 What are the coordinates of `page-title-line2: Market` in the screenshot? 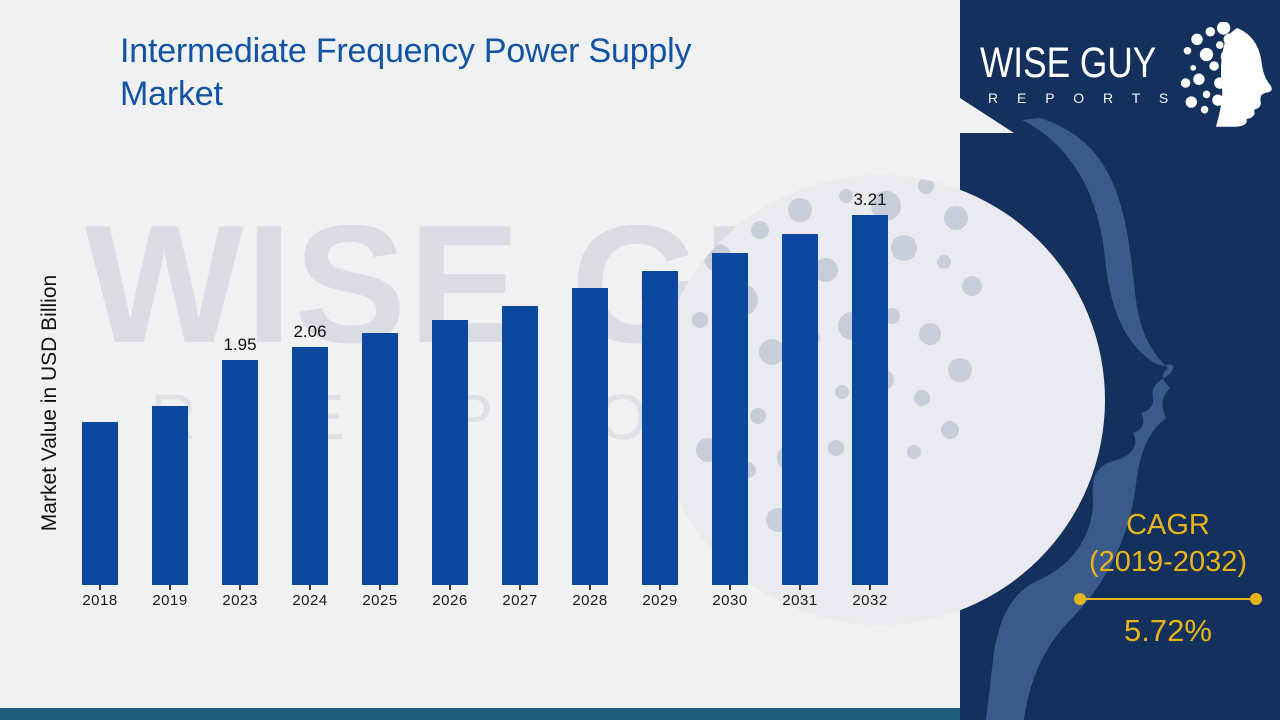 It's located at (171, 94).